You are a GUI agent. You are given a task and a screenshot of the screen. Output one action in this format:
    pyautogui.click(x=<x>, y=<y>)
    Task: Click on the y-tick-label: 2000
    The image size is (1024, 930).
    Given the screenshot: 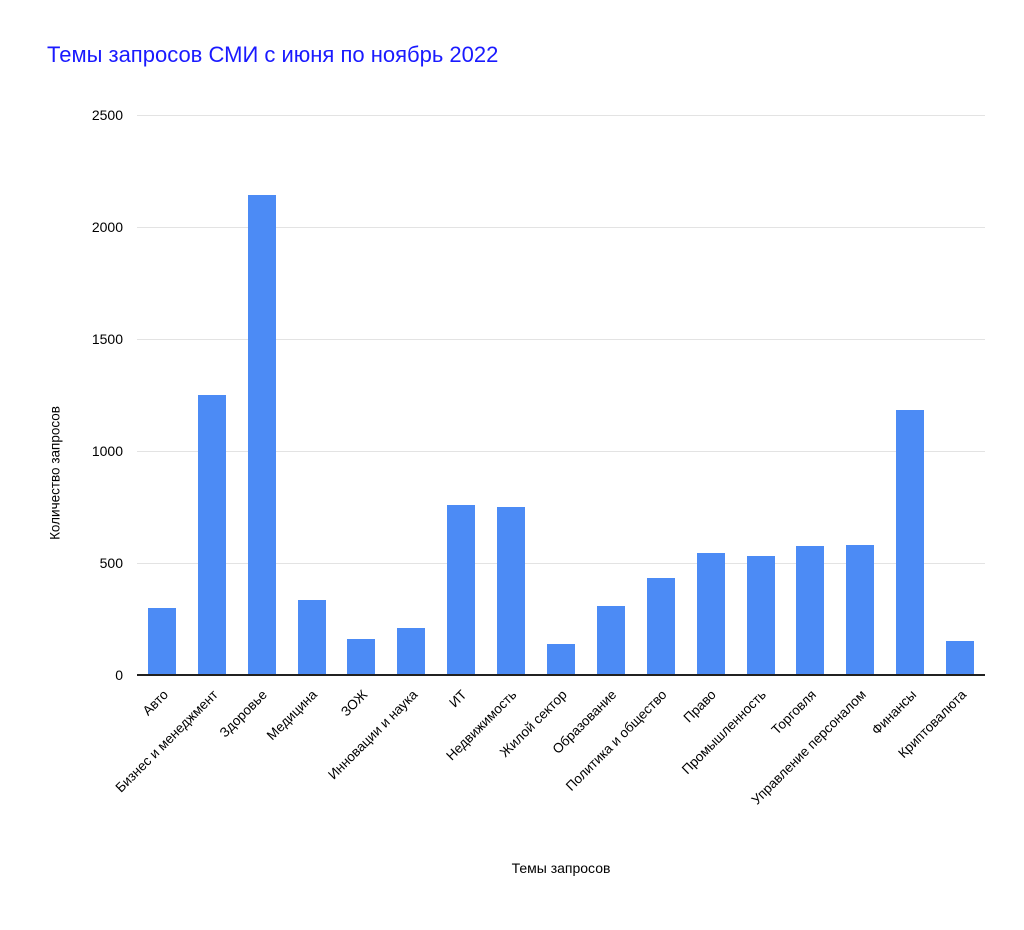 What is the action you would take?
    pyautogui.click(x=107, y=227)
    